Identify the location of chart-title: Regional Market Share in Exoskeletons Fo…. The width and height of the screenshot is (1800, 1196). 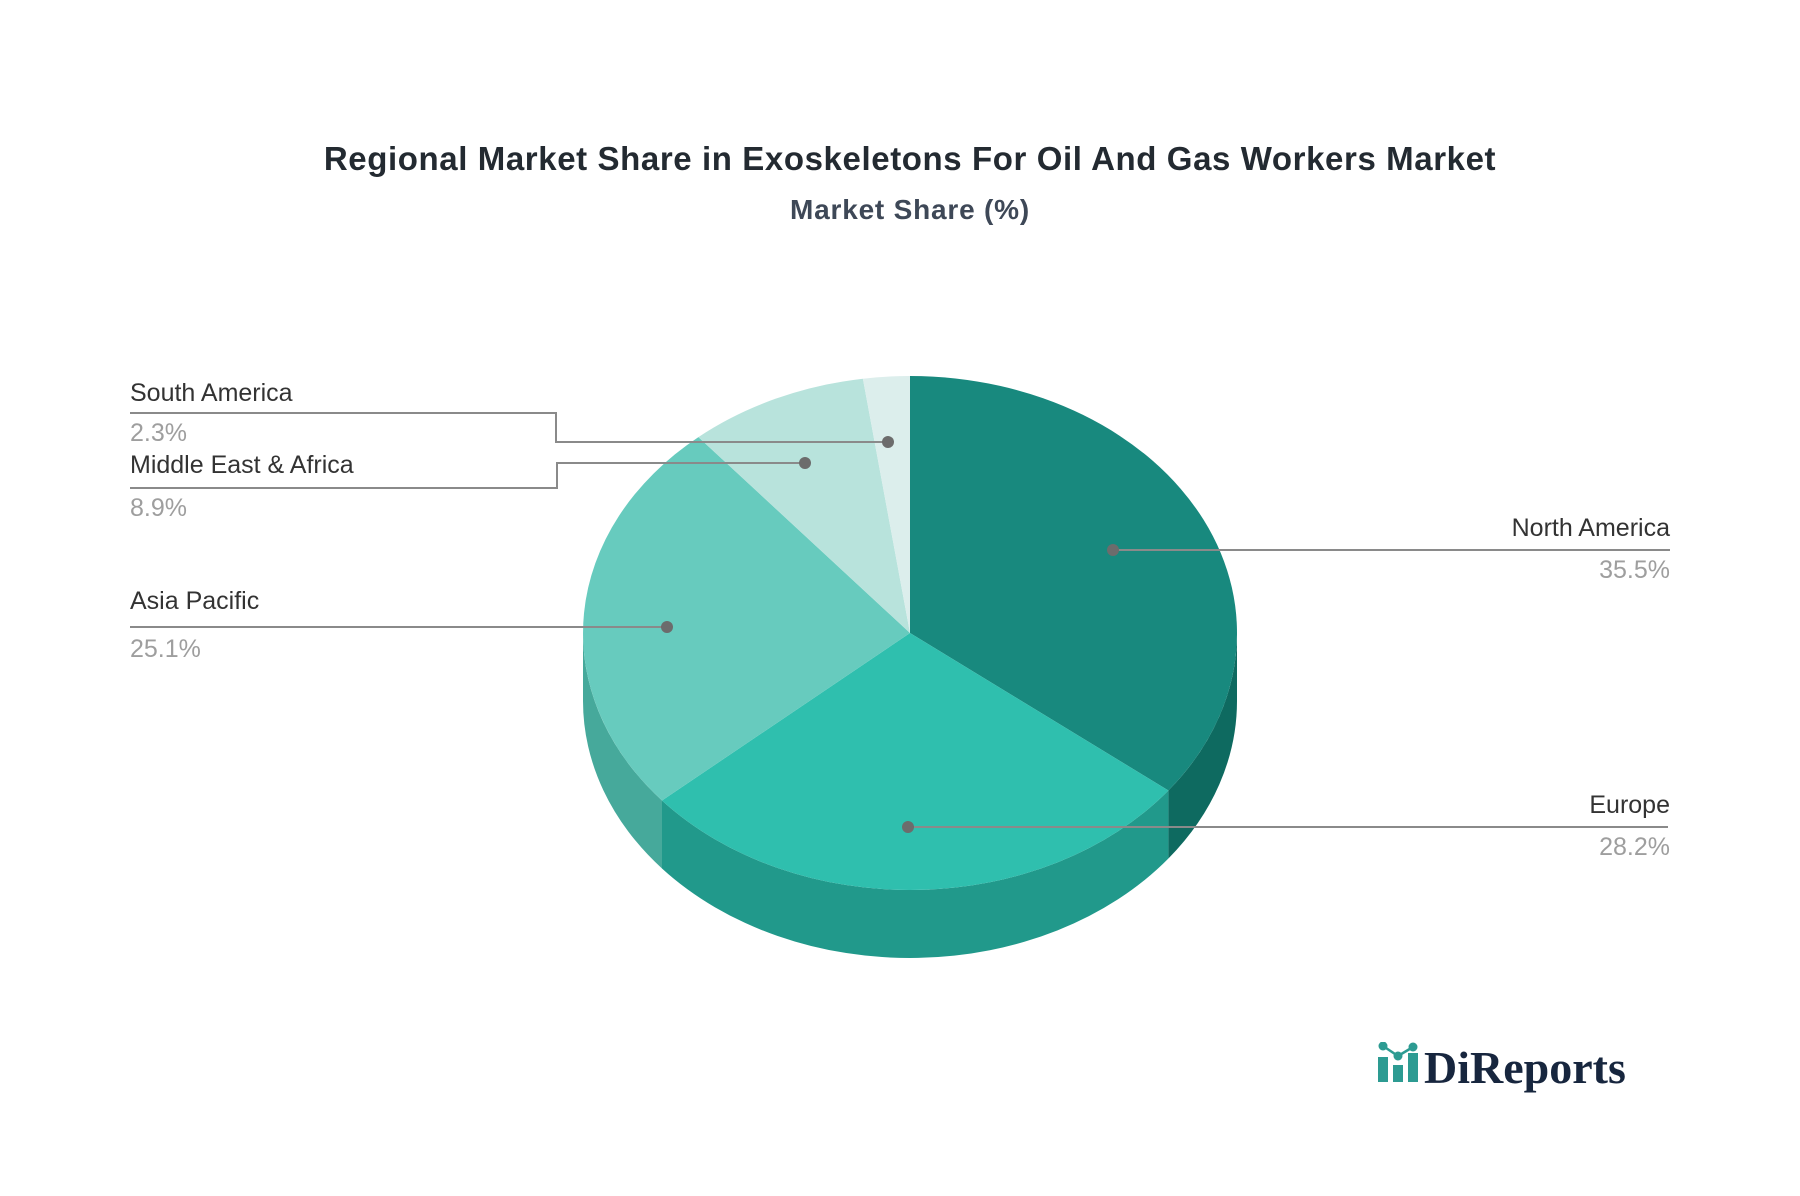
(910, 158).